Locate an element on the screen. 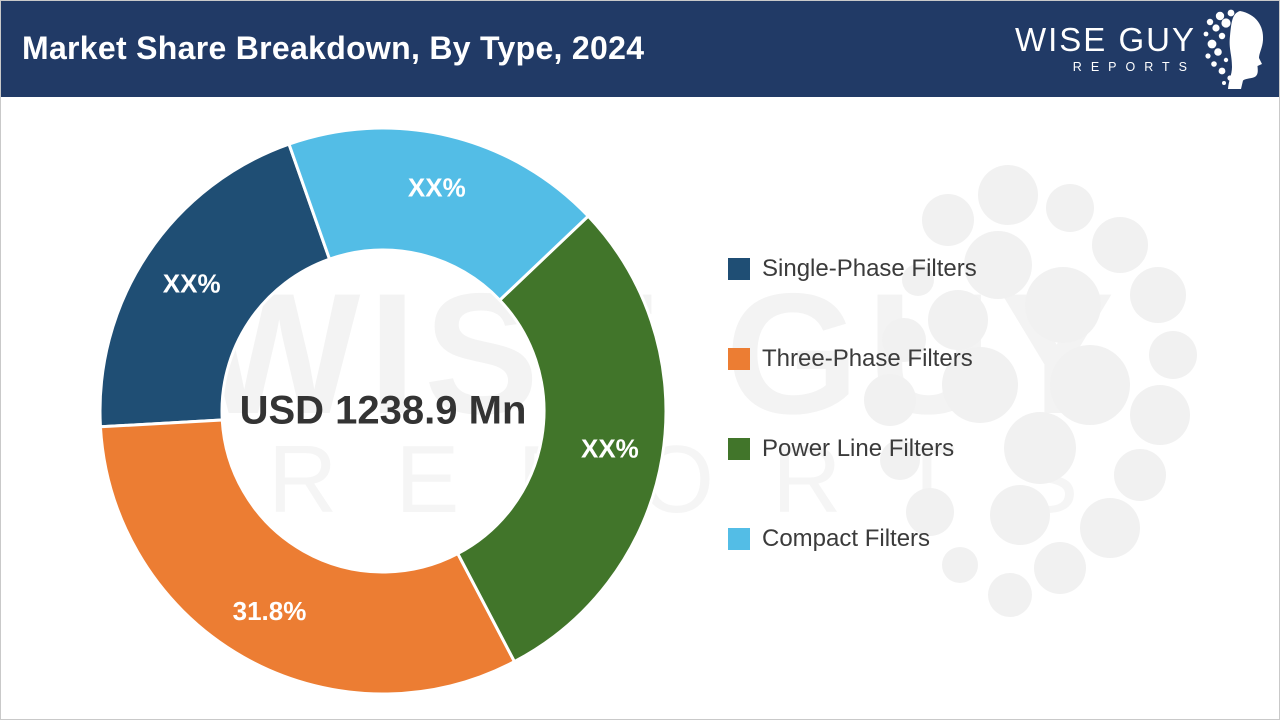 This screenshot has height=720, width=1280. legend-item-single-phase: Single-Phase Filters is located at coordinates (852, 269).